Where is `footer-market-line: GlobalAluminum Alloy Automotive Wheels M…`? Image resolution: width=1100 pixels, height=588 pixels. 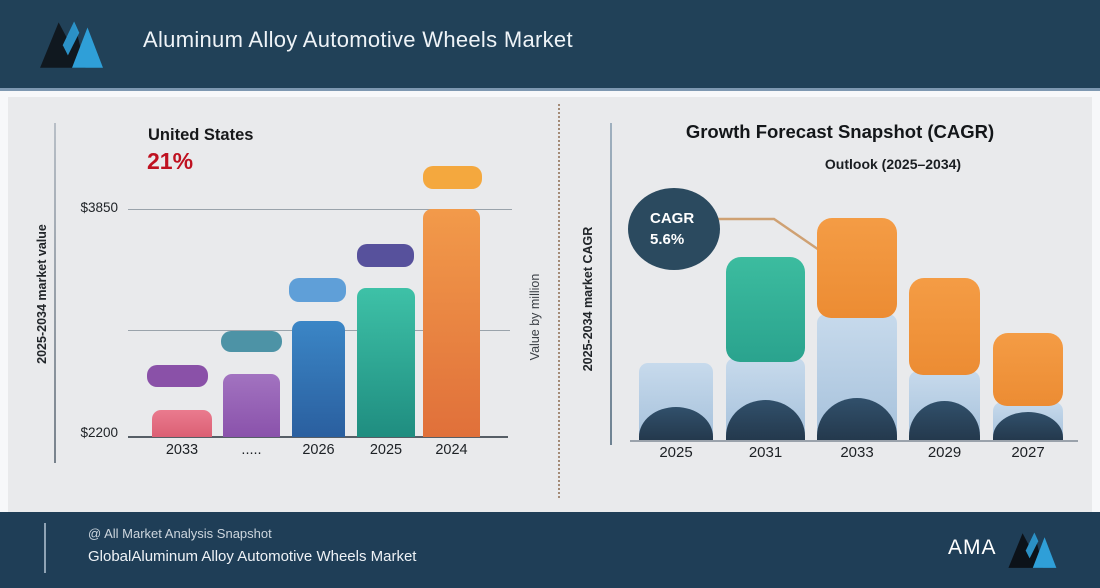 footer-market-line: GlobalAluminum Alloy Automotive Wheels M… is located at coordinates (252, 556).